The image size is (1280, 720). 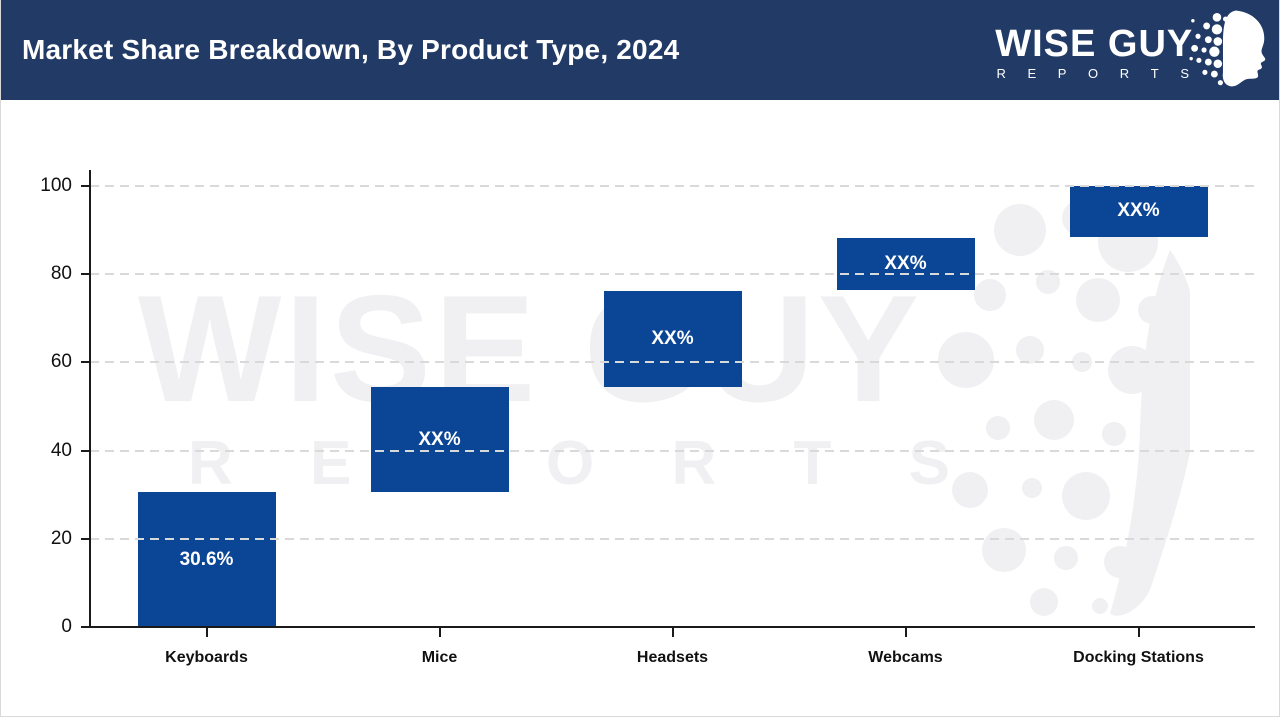 I want to click on y-axis-line, so click(x=90, y=399).